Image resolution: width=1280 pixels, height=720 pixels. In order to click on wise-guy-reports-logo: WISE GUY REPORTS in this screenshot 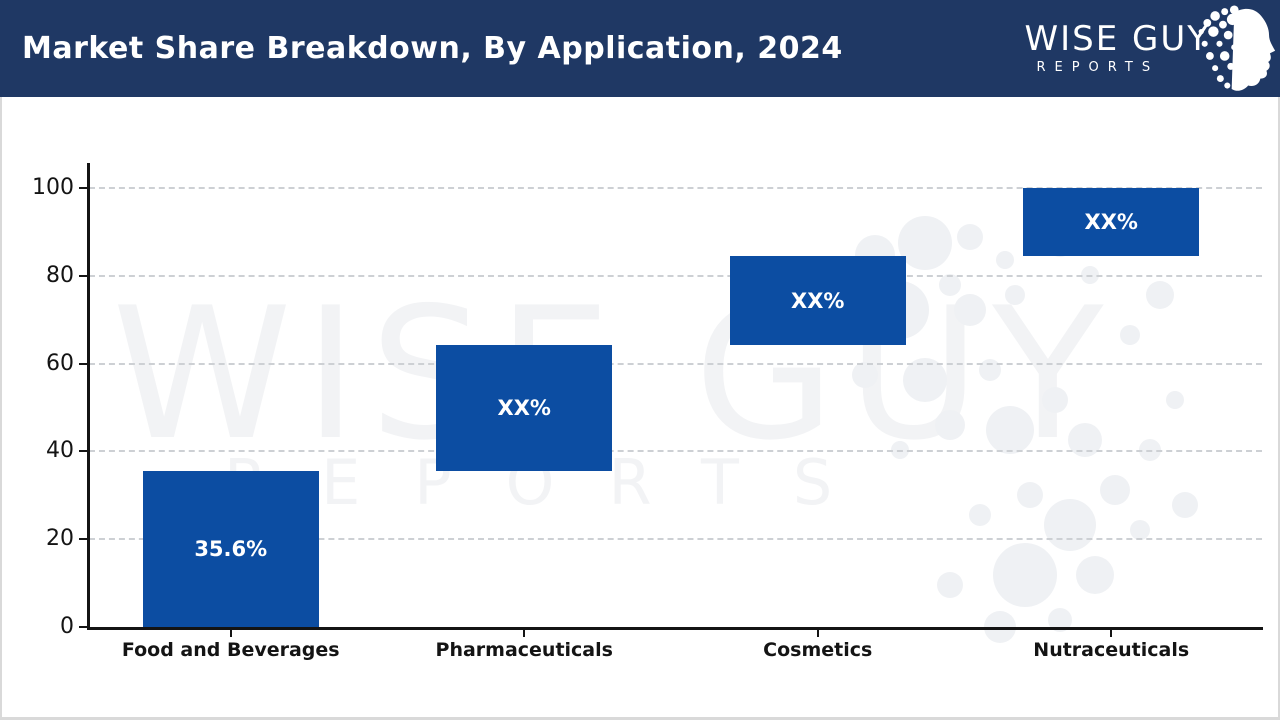, I will do `click(1152, 49)`.